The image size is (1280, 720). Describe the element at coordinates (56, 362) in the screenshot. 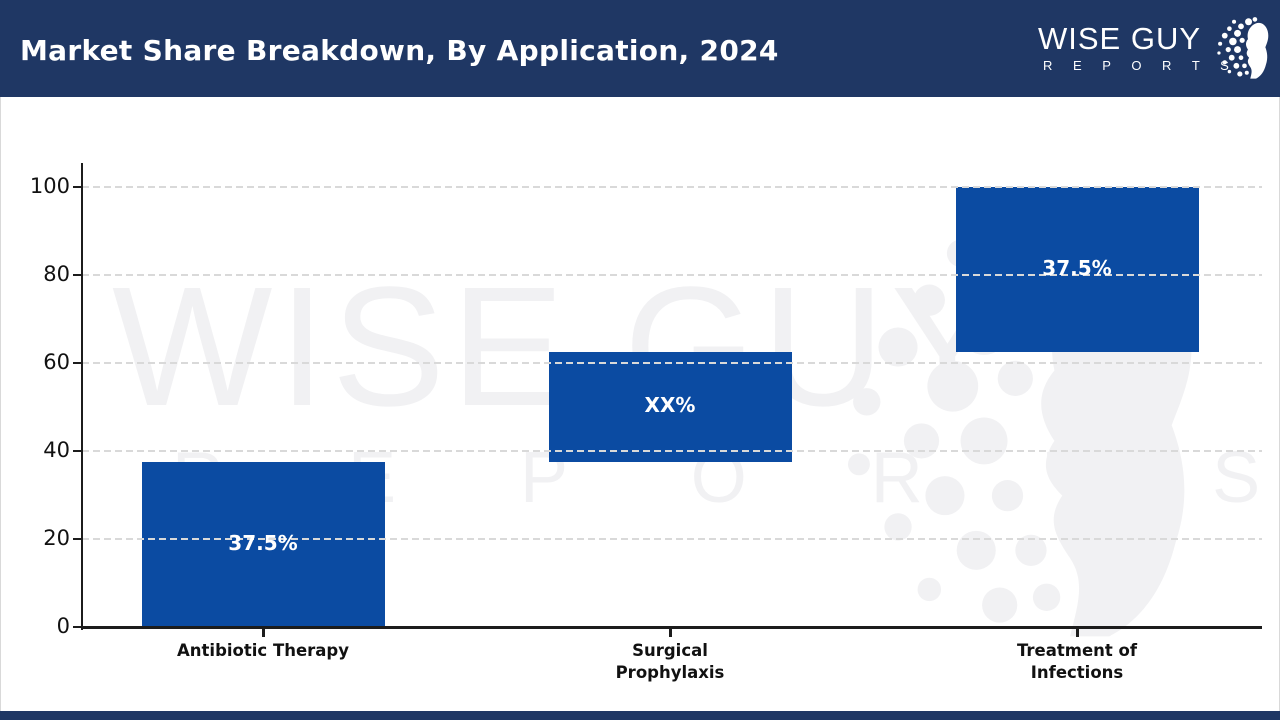

I see `y-axis-tick-label: 60` at that location.